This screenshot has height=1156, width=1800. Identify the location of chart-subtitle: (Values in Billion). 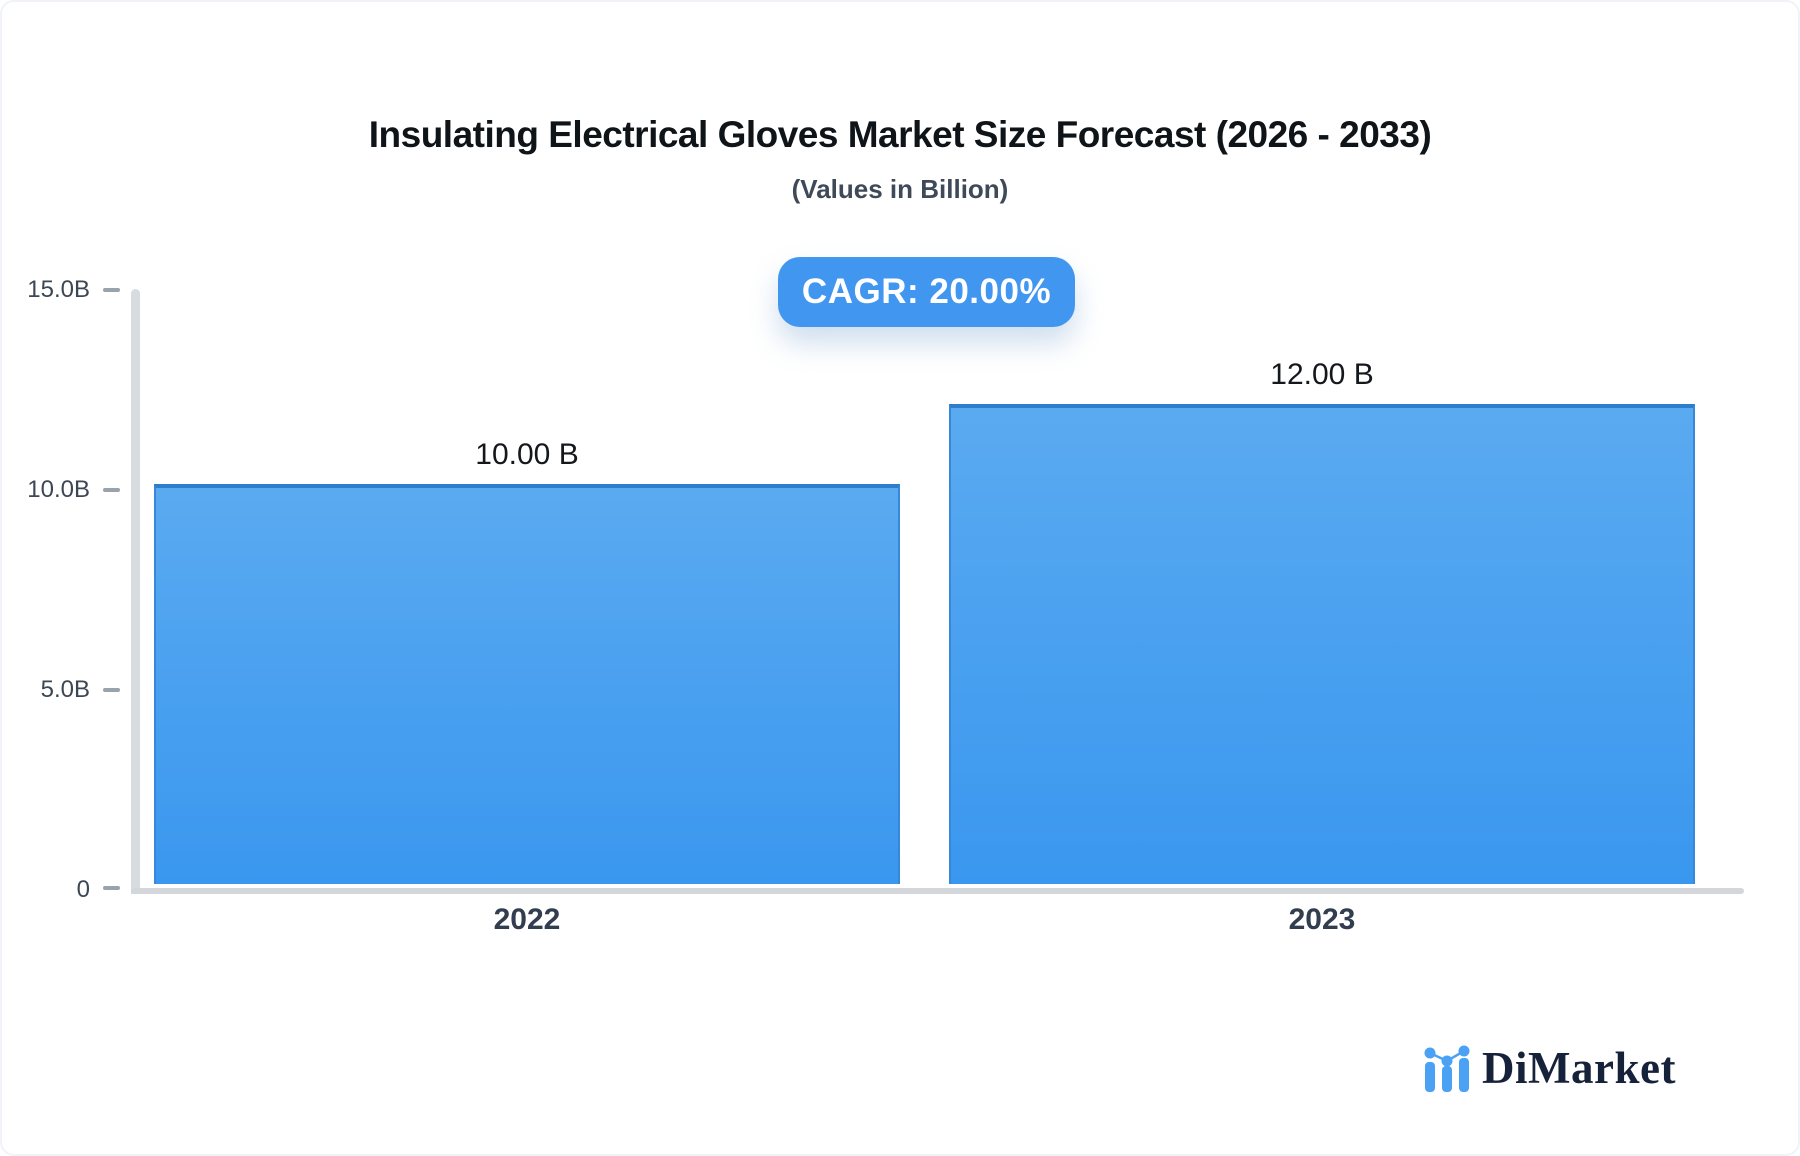
(900, 189).